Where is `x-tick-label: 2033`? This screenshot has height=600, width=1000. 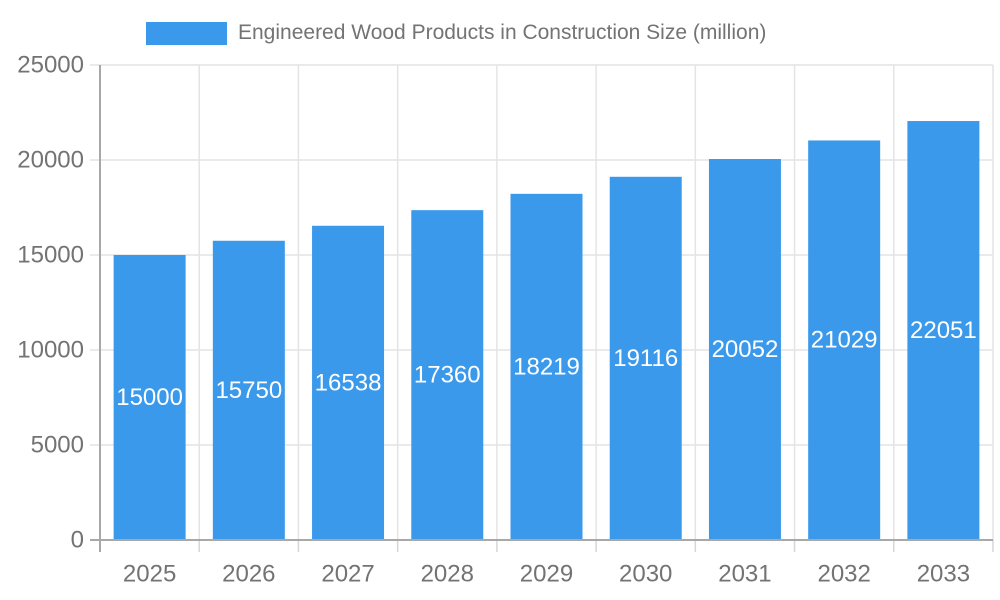 x-tick-label: 2033 is located at coordinates (943, 574).